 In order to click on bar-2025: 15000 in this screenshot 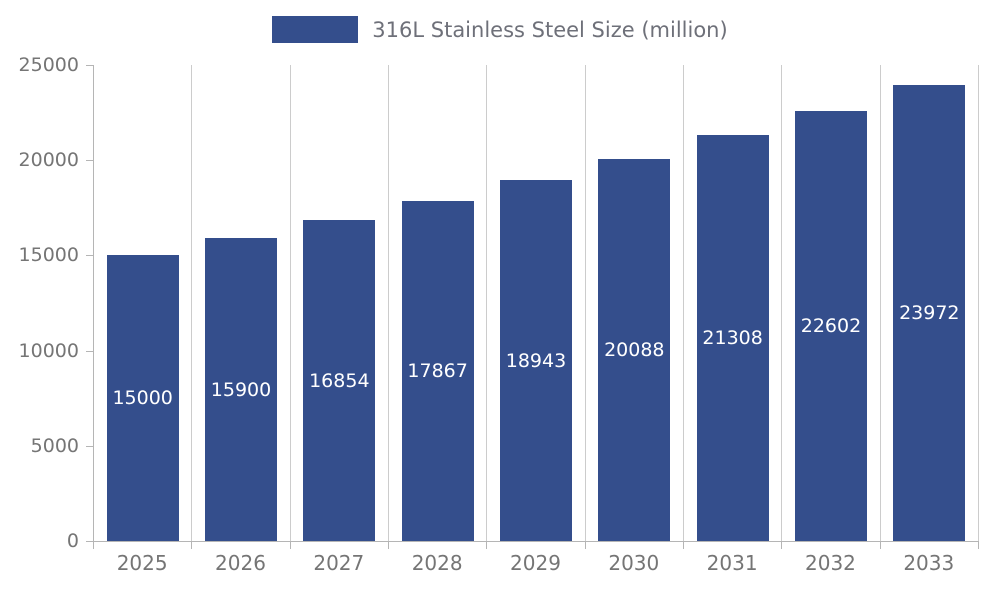, I will do `click(142, 398)`.